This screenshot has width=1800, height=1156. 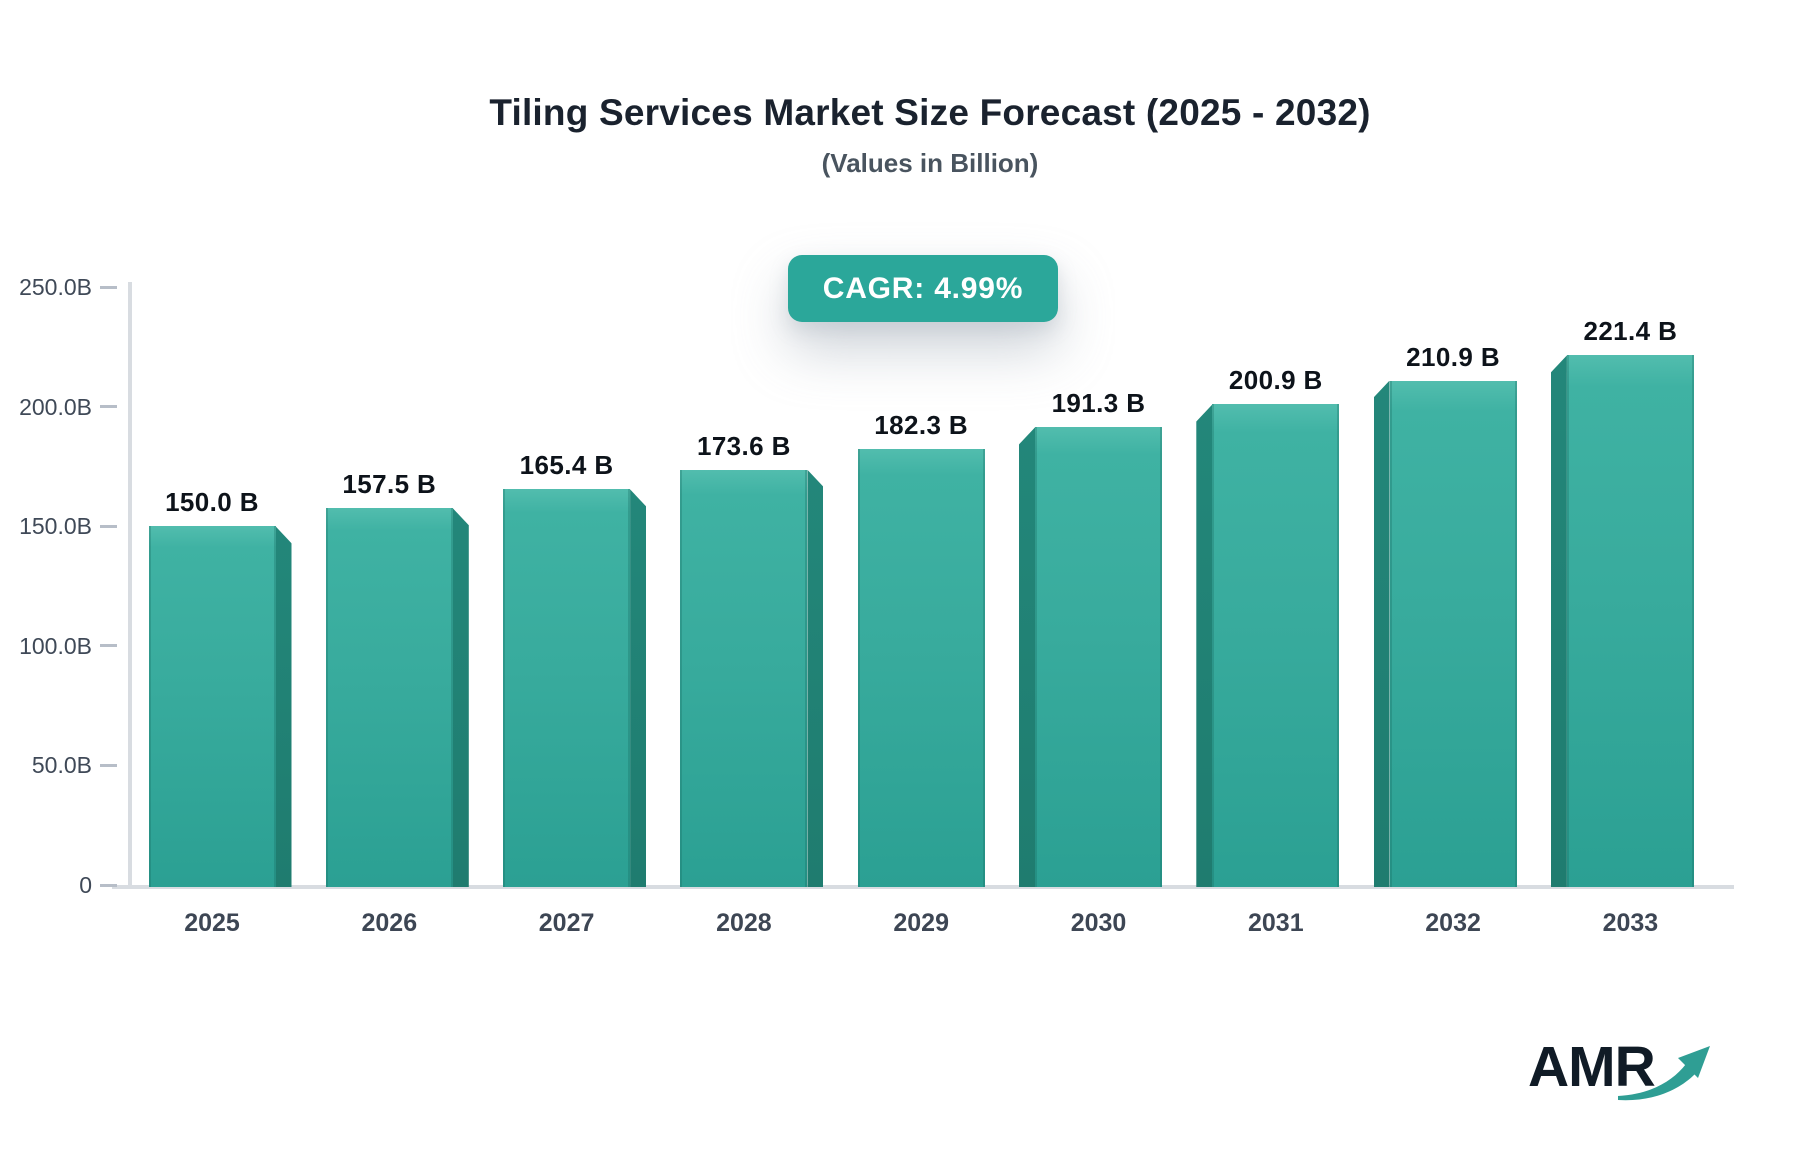 I want to click on x-axis-label-2025: 2025, so click(x=212, y=923).